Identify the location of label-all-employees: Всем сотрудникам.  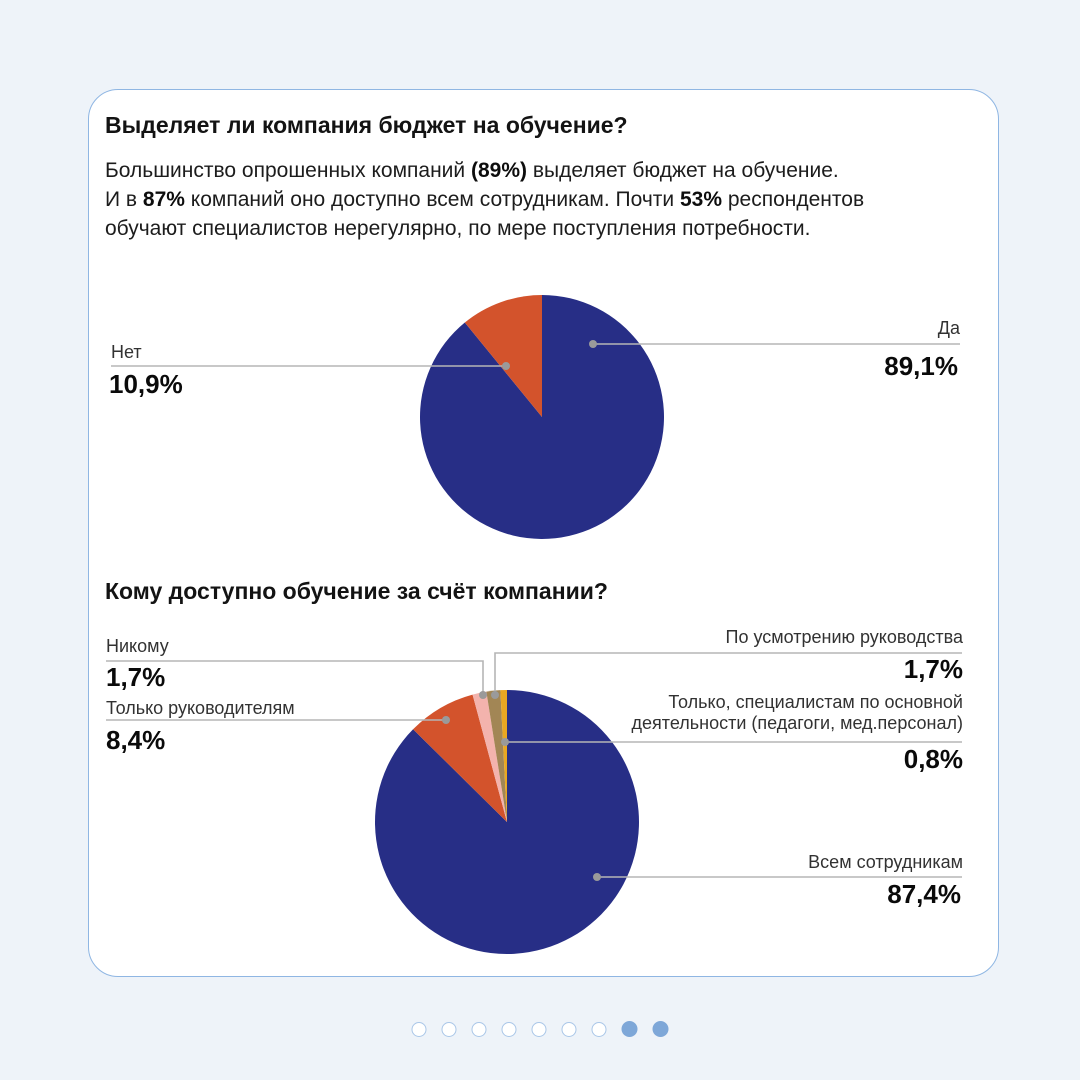
(885, 862).